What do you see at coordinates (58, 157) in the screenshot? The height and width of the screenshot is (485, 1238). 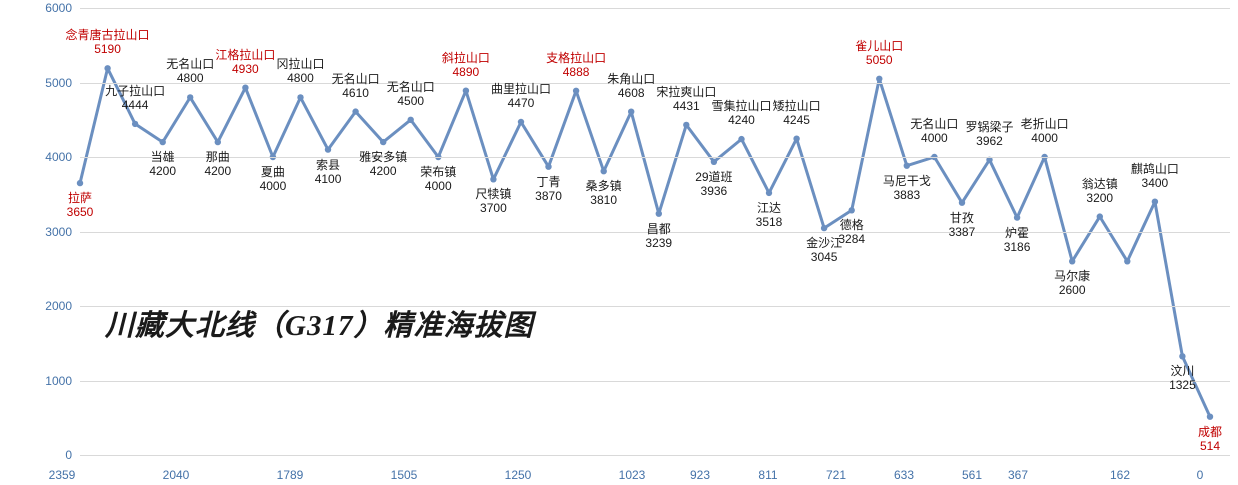 I see `y-axis-tick-label: 4000` at bounding box center [58, 157].